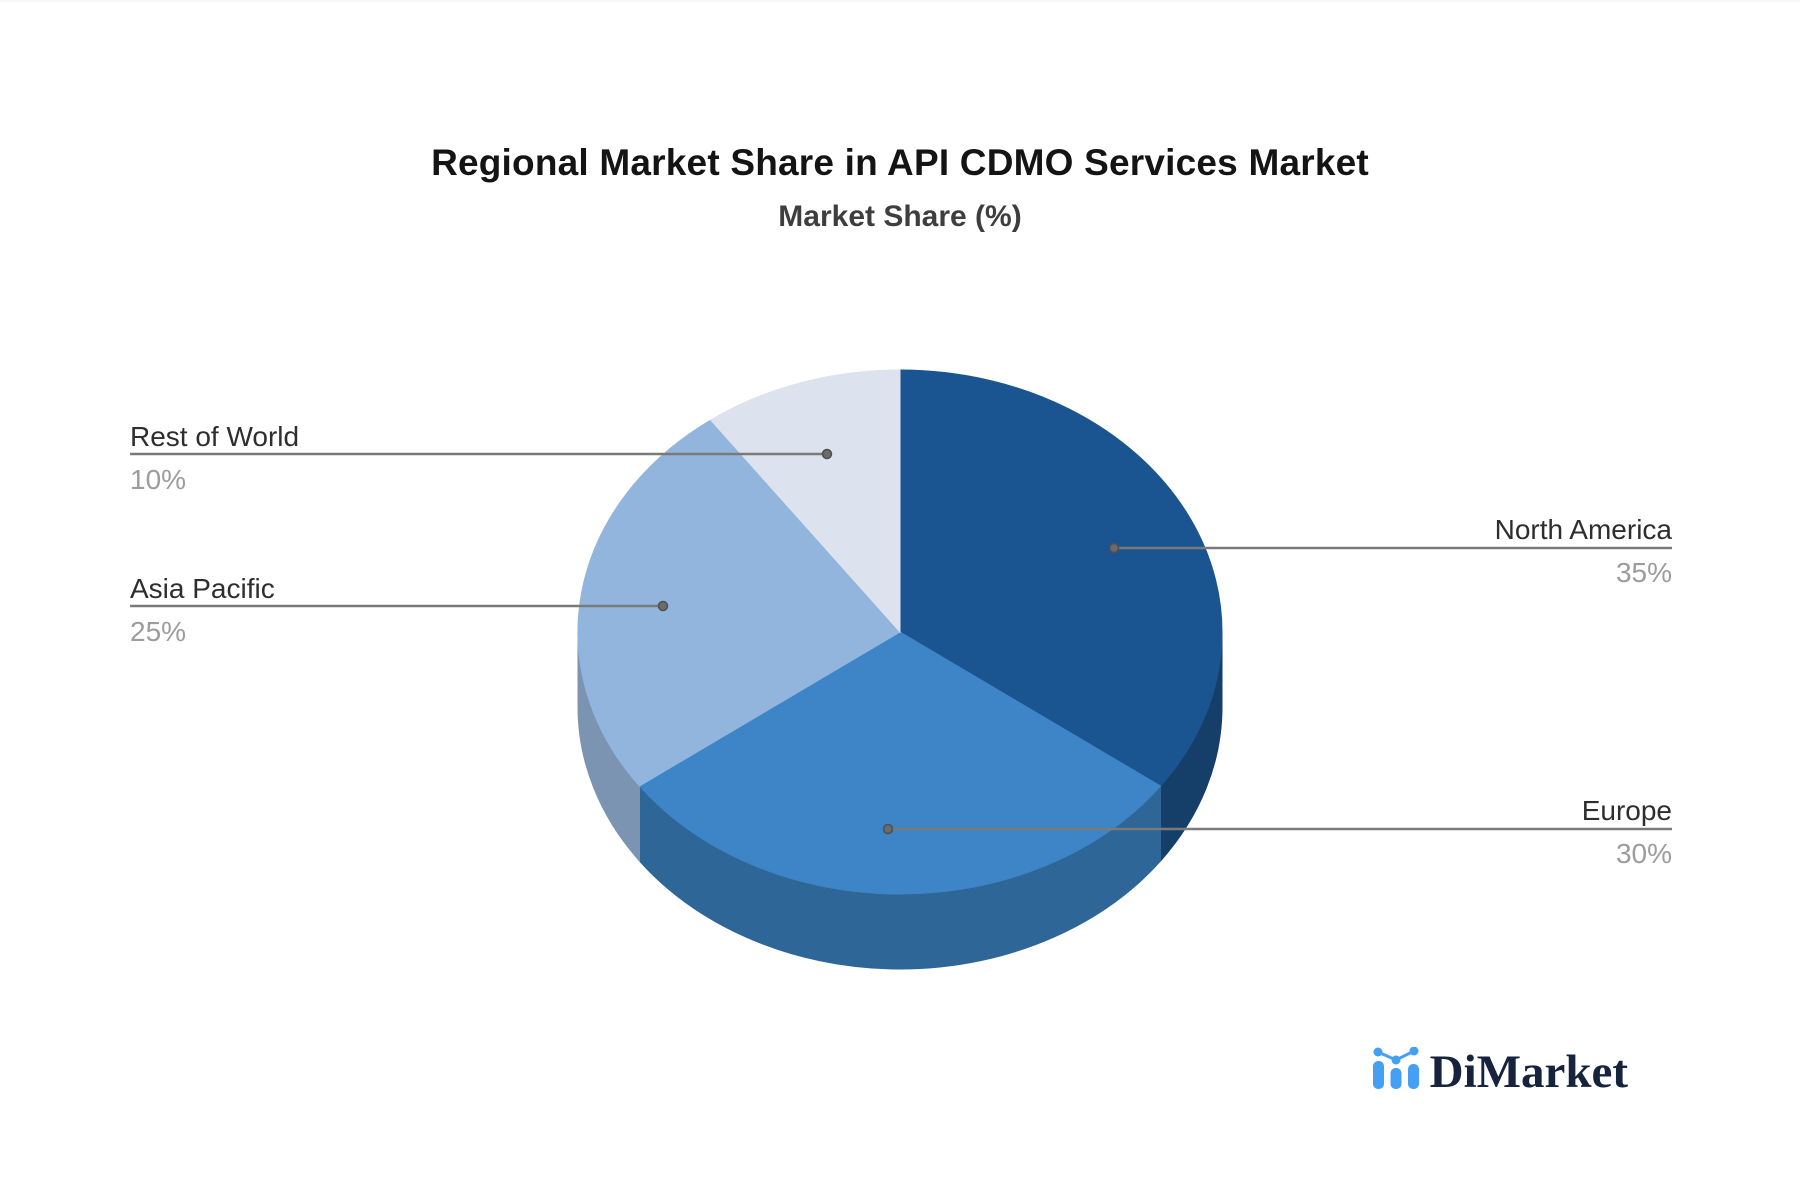  Describe the element at coordinates (158, 479) in the screenshot. I see `callout-value: 10%` at that location.